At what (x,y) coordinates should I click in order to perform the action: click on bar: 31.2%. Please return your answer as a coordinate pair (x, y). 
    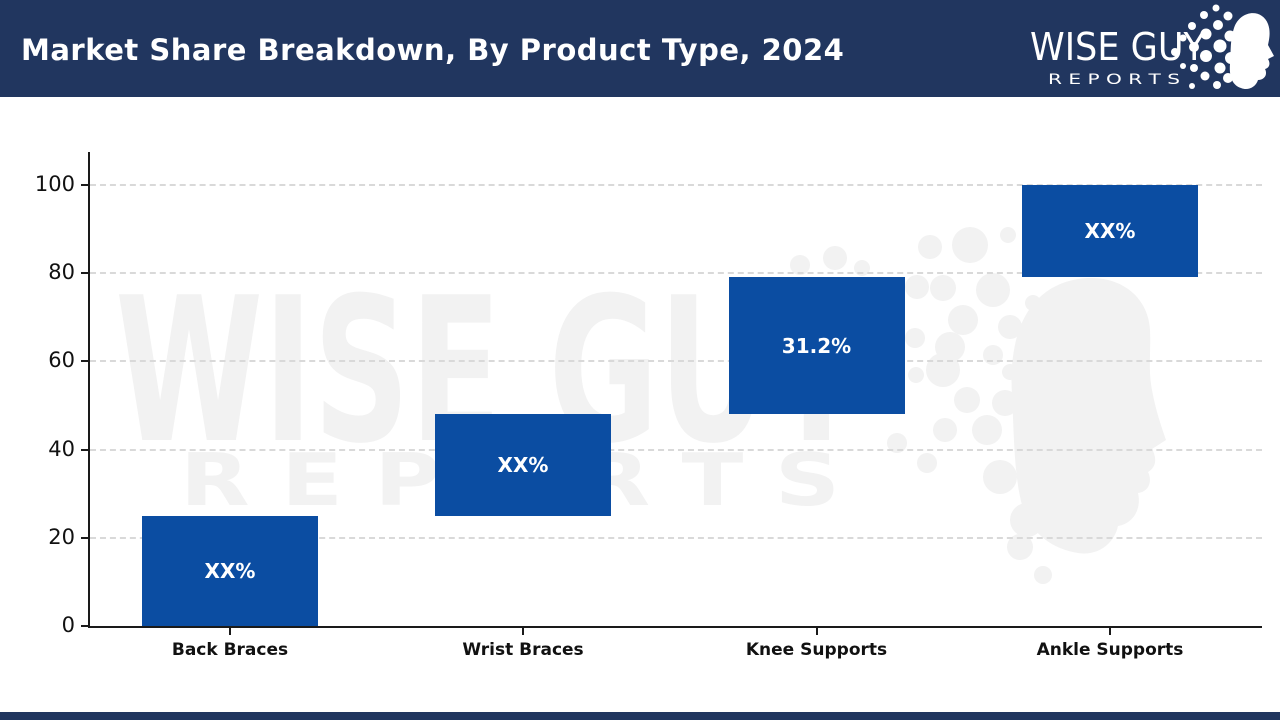
    Looking at the image, I should click on (816, 345).